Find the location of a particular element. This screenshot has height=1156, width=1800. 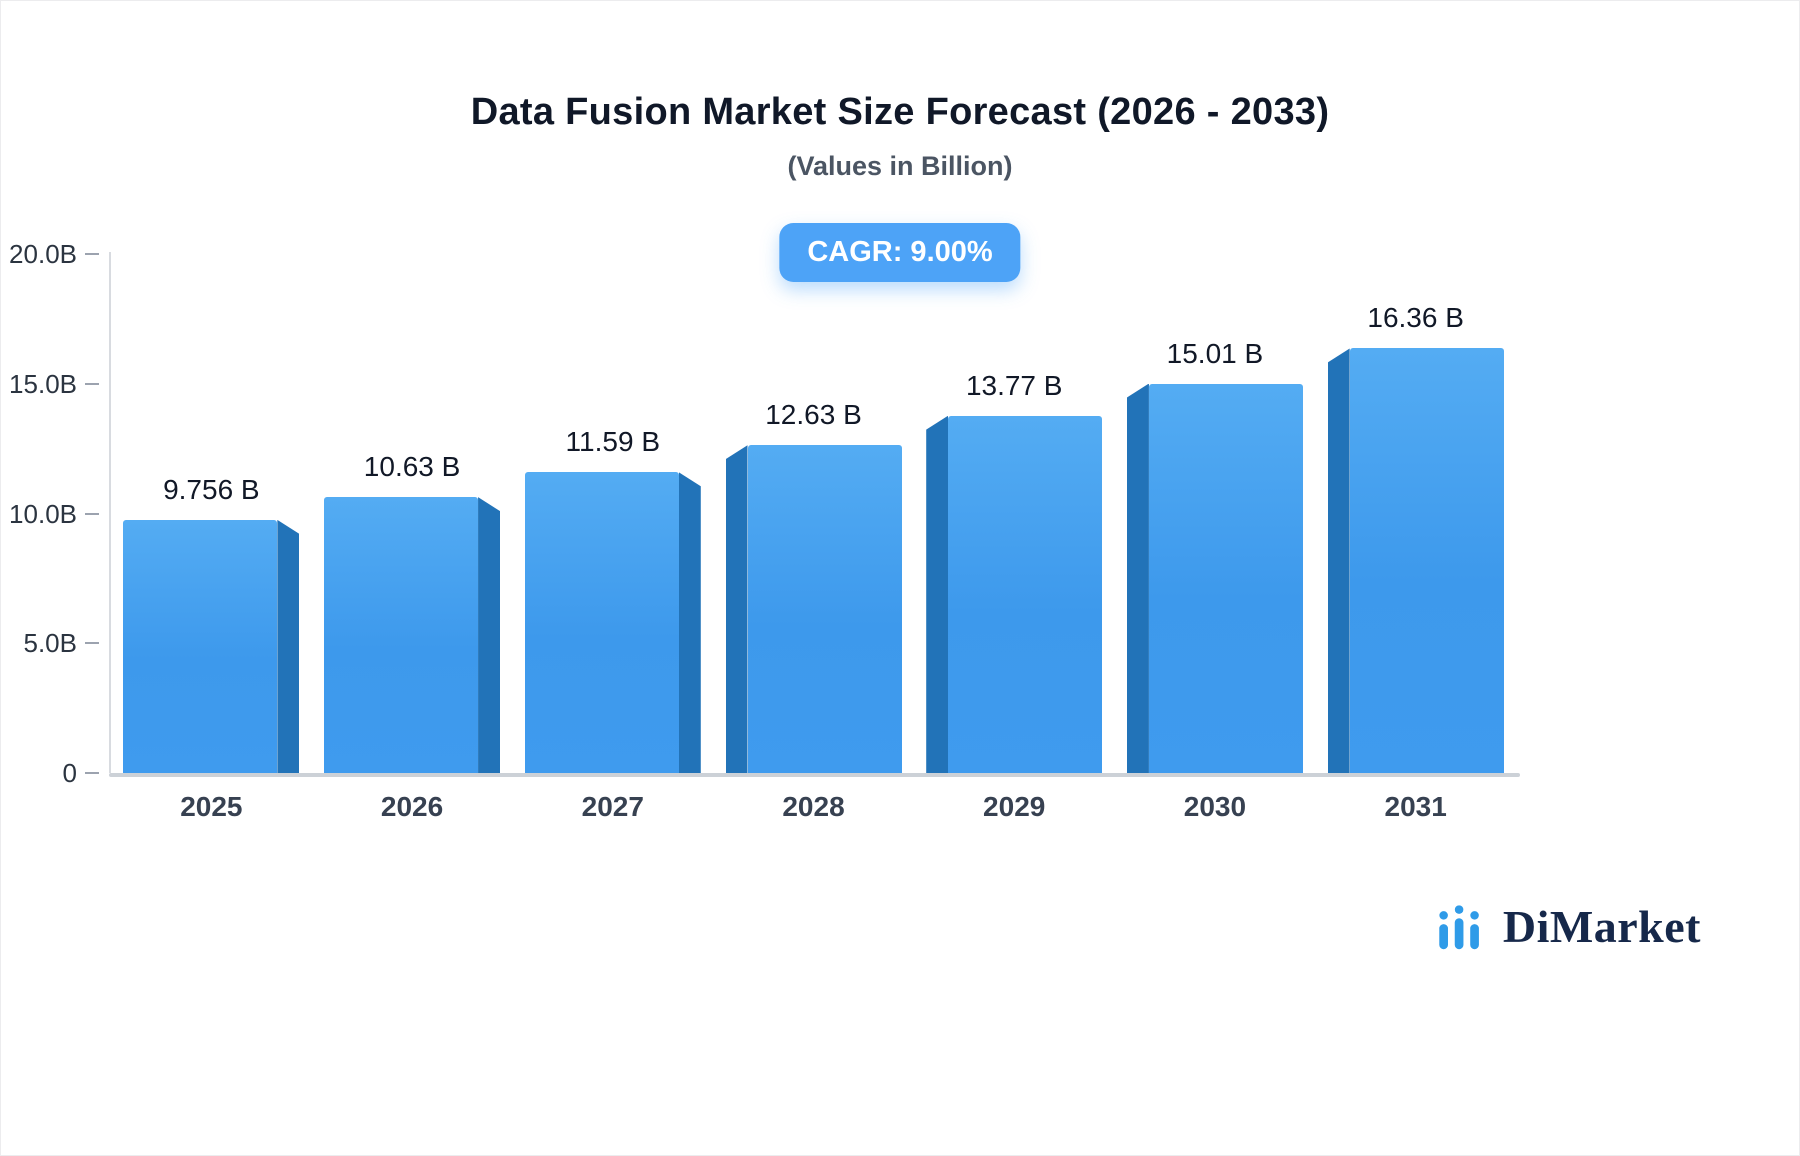

bar-2028 is located at coordinates (824, 609).